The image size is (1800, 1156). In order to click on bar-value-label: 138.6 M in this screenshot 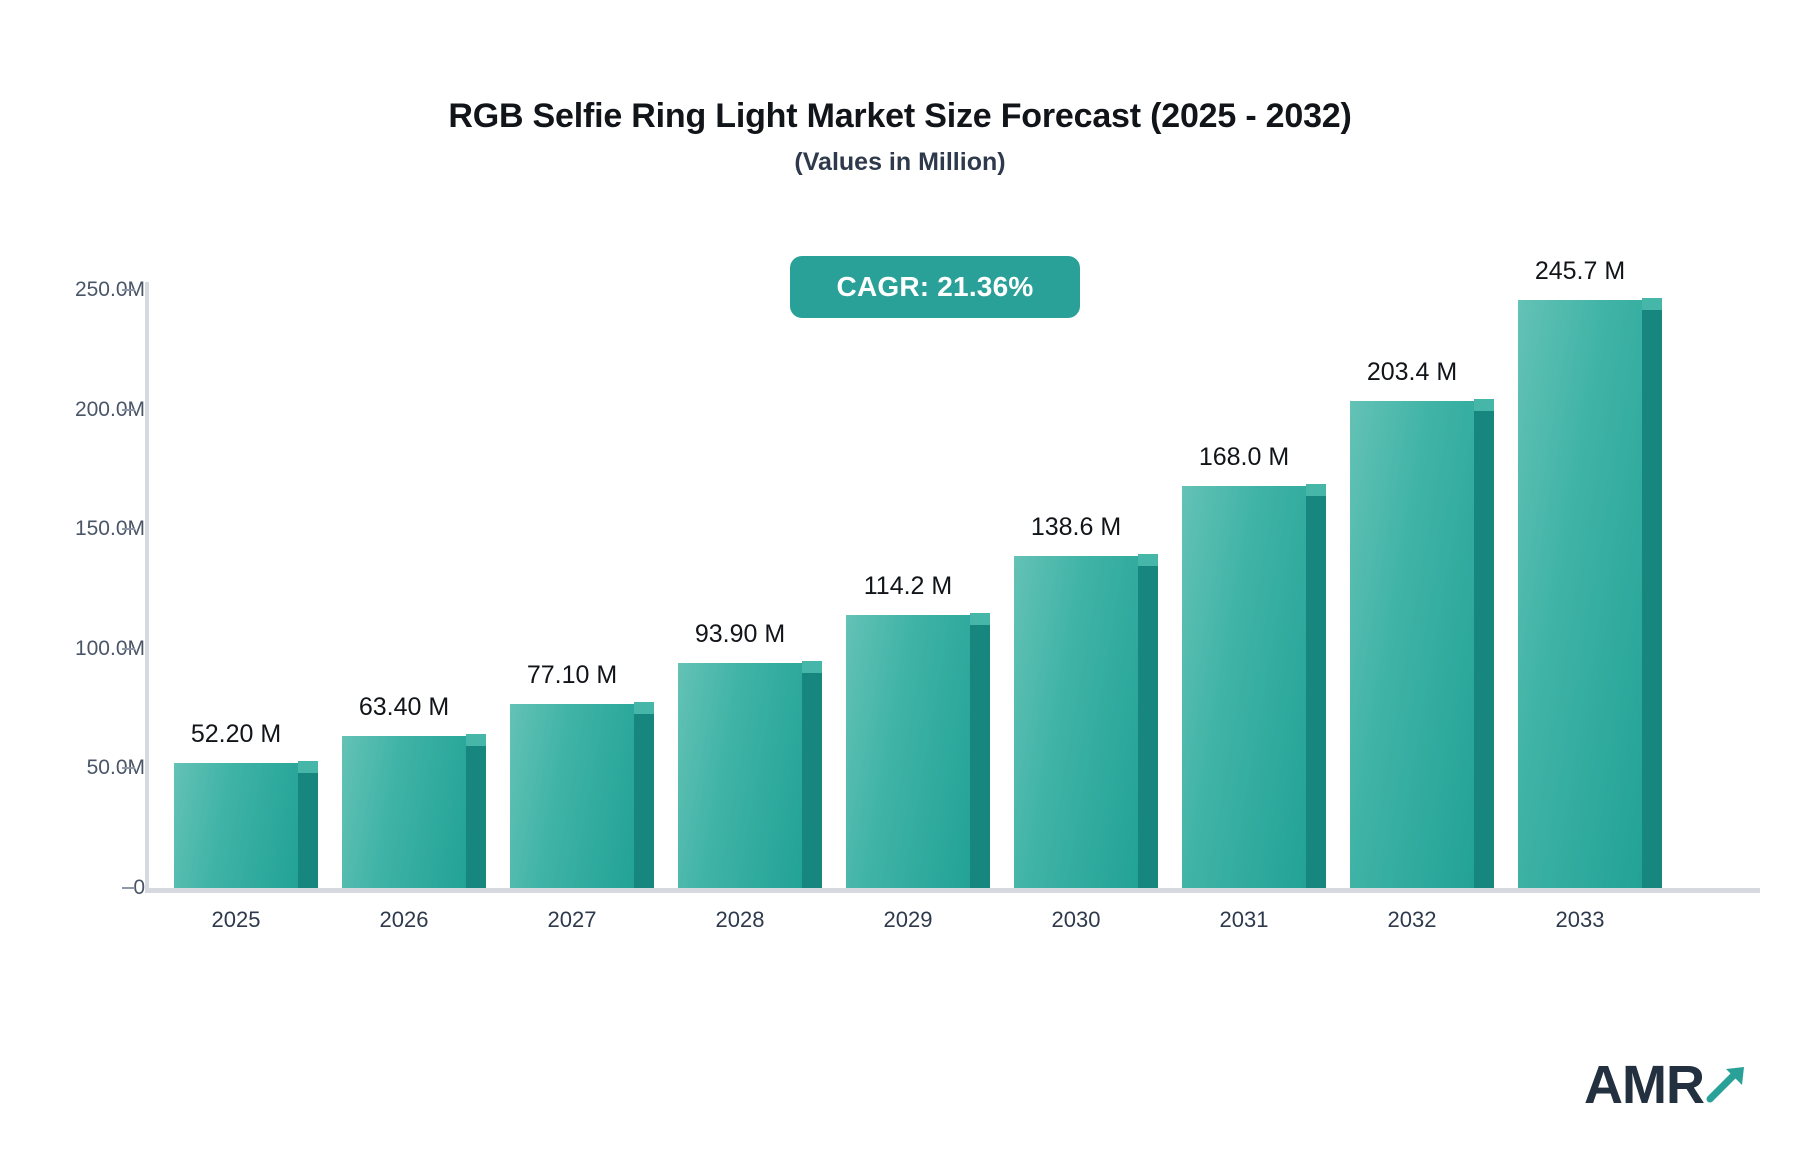, I will do `click(1076, 527)`.